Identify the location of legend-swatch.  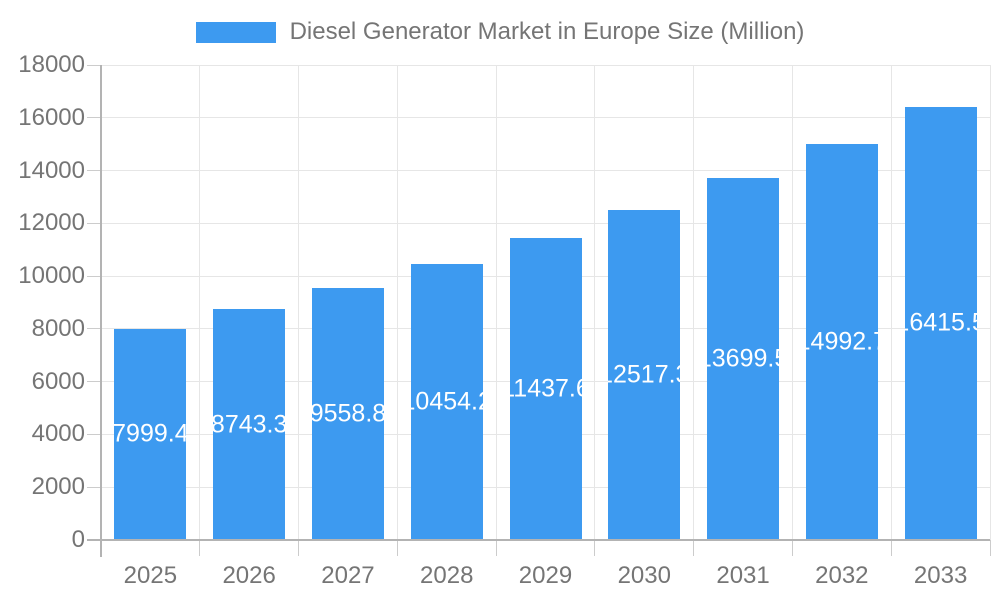
(235, 32).